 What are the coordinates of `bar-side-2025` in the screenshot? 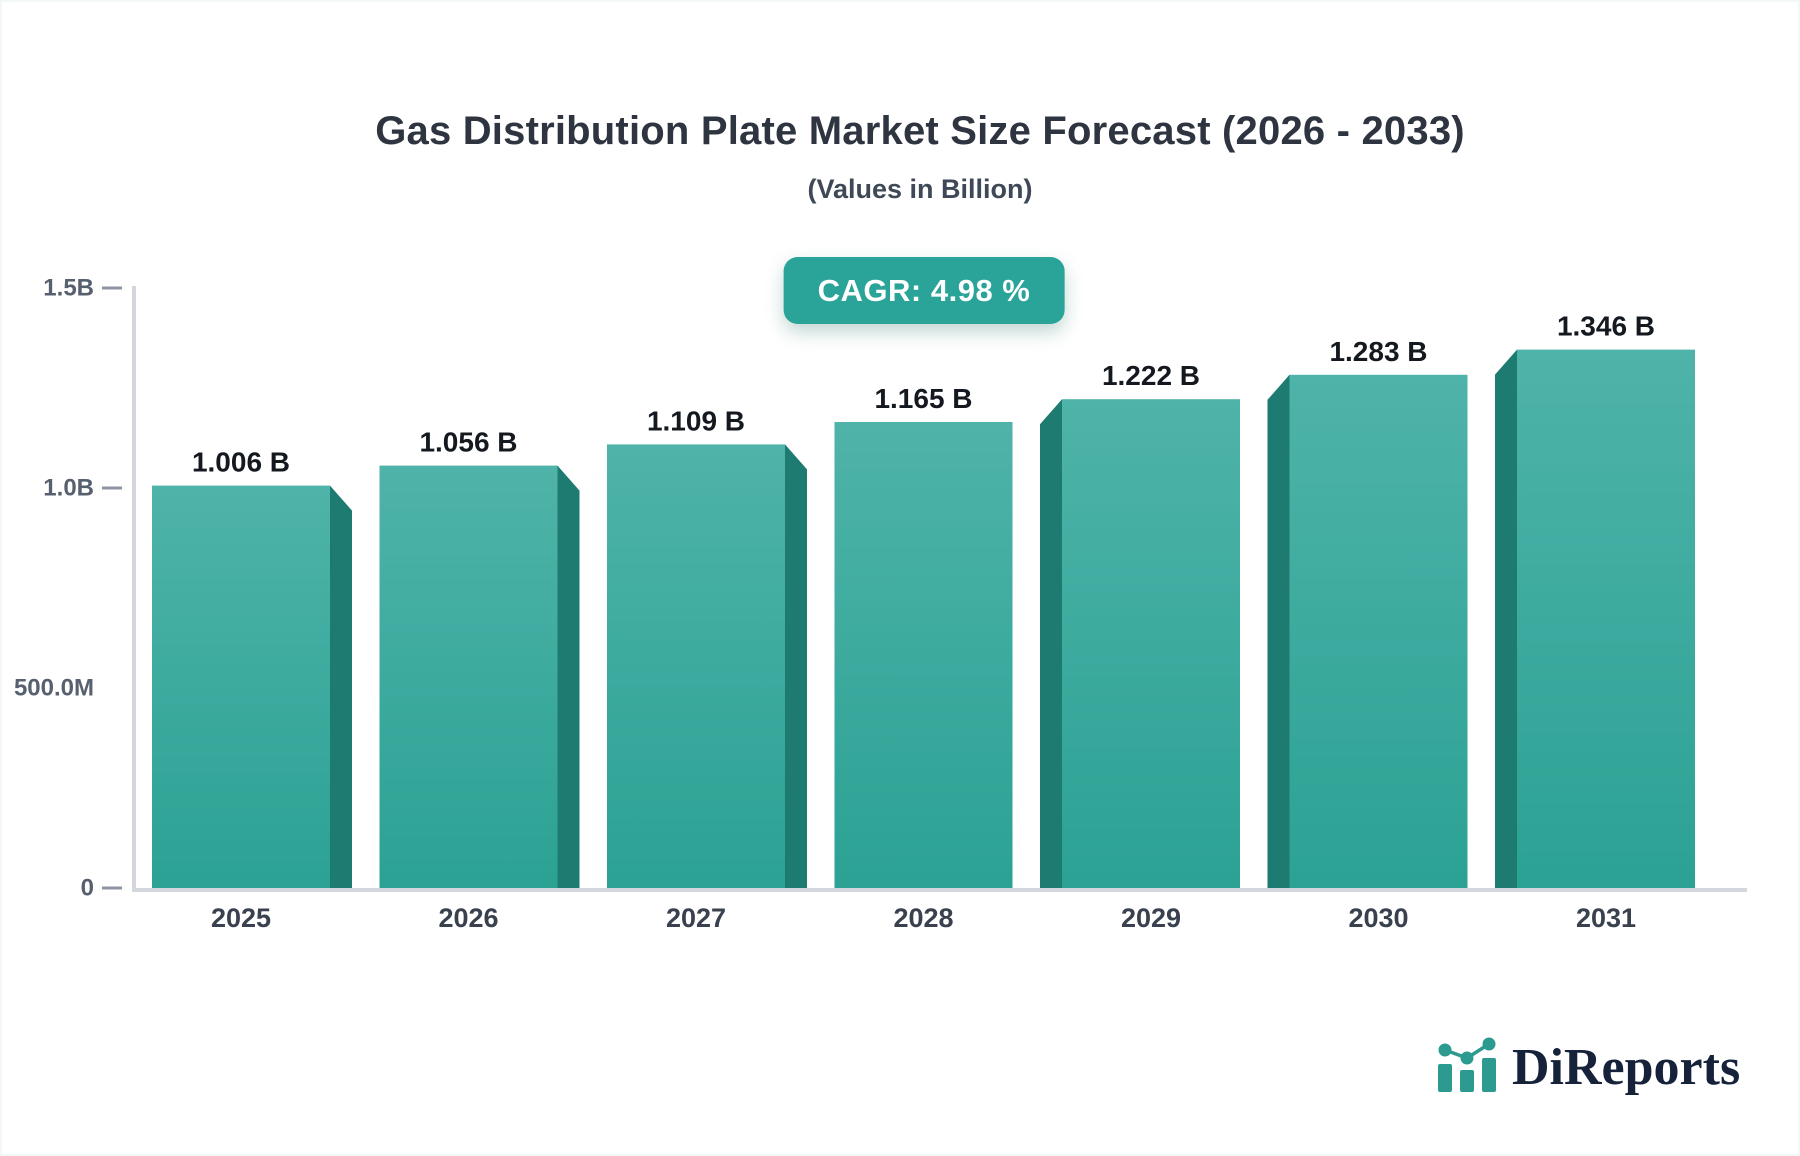 It's located at (341, 686).